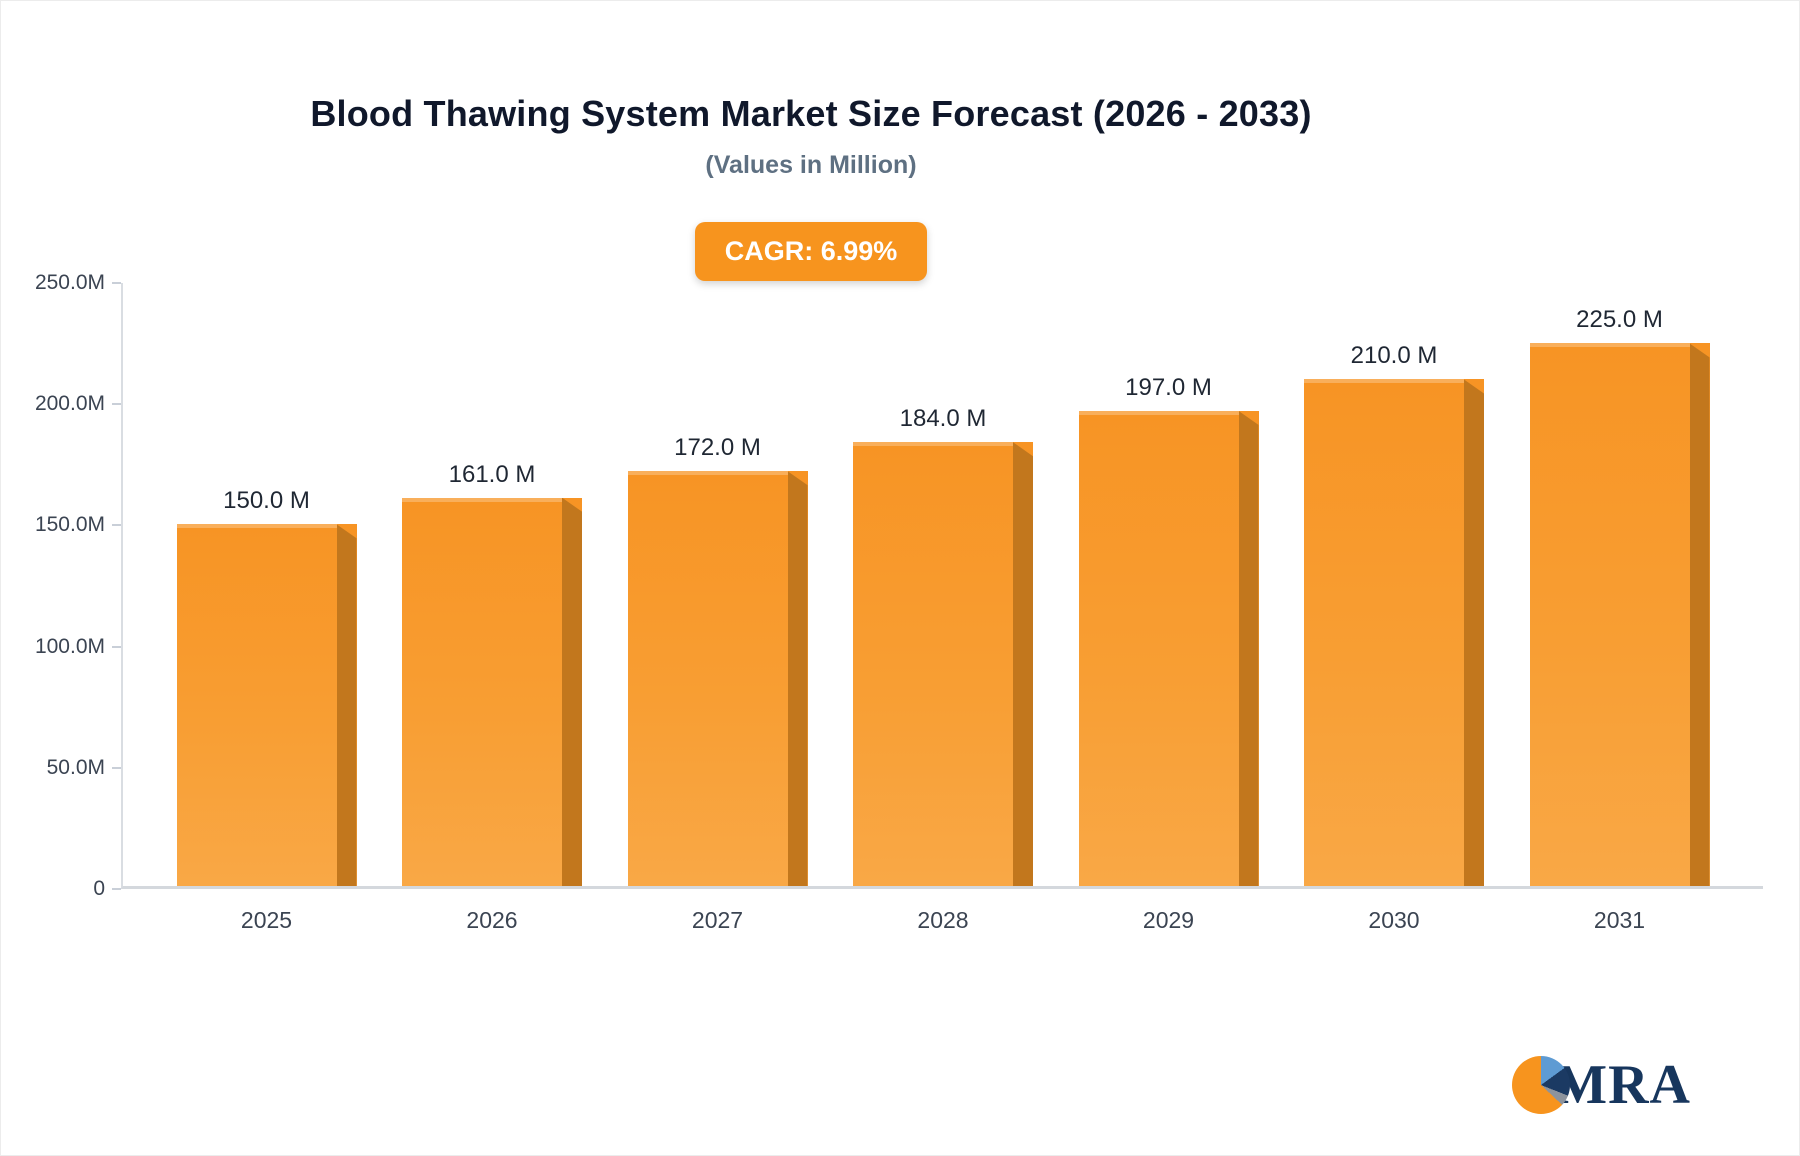  What do you see at coordinates (1394, 920) in the screenshot?
I see `x-axis-label: 2030` at bounding box center [1394, 920].